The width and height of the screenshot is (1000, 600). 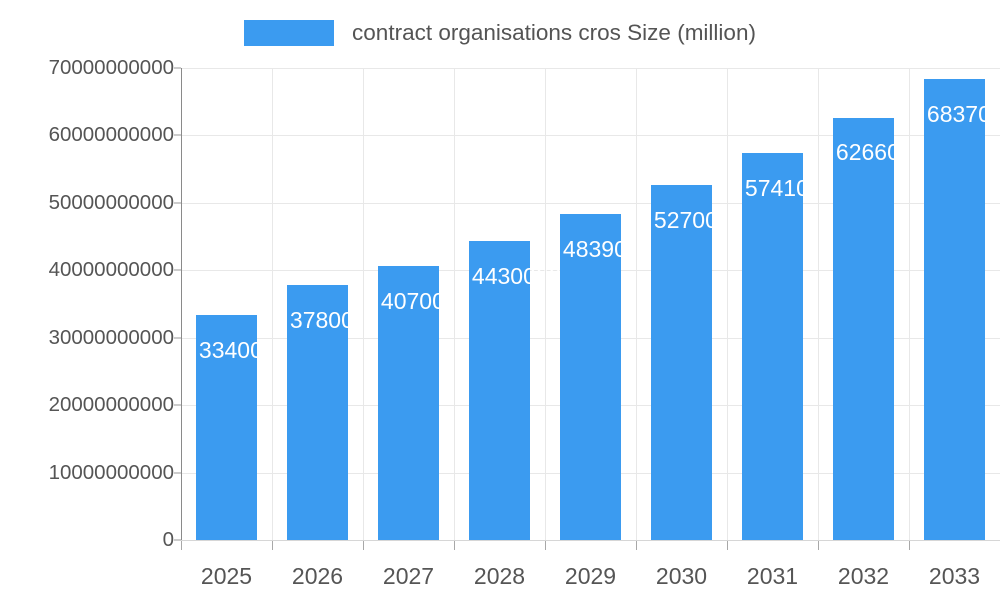 I want to click on y-axis-tick-label: 0, so click(x=168, y=539).